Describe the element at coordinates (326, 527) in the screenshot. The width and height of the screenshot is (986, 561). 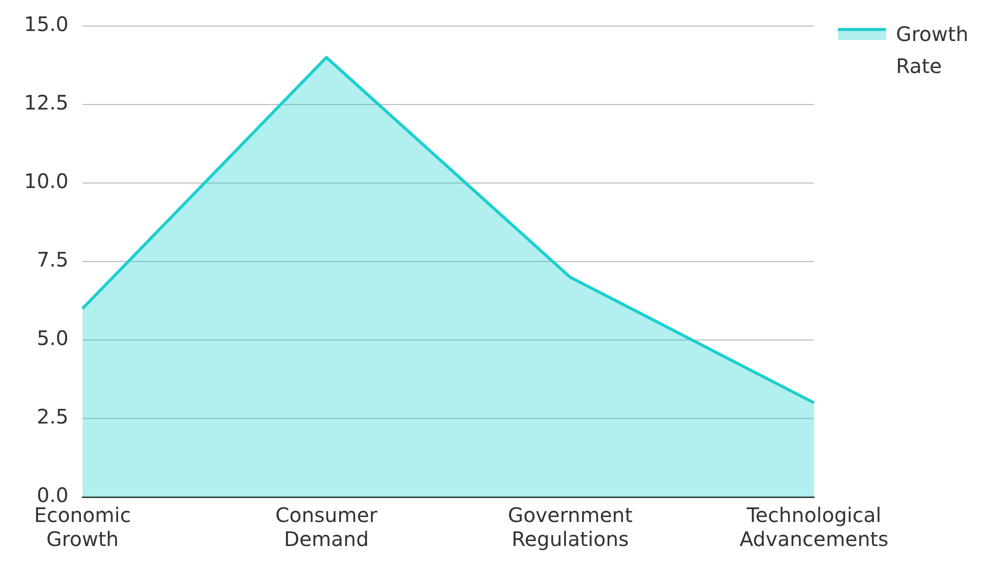
I see `x-tick-label: Consumer Demand` at that location.